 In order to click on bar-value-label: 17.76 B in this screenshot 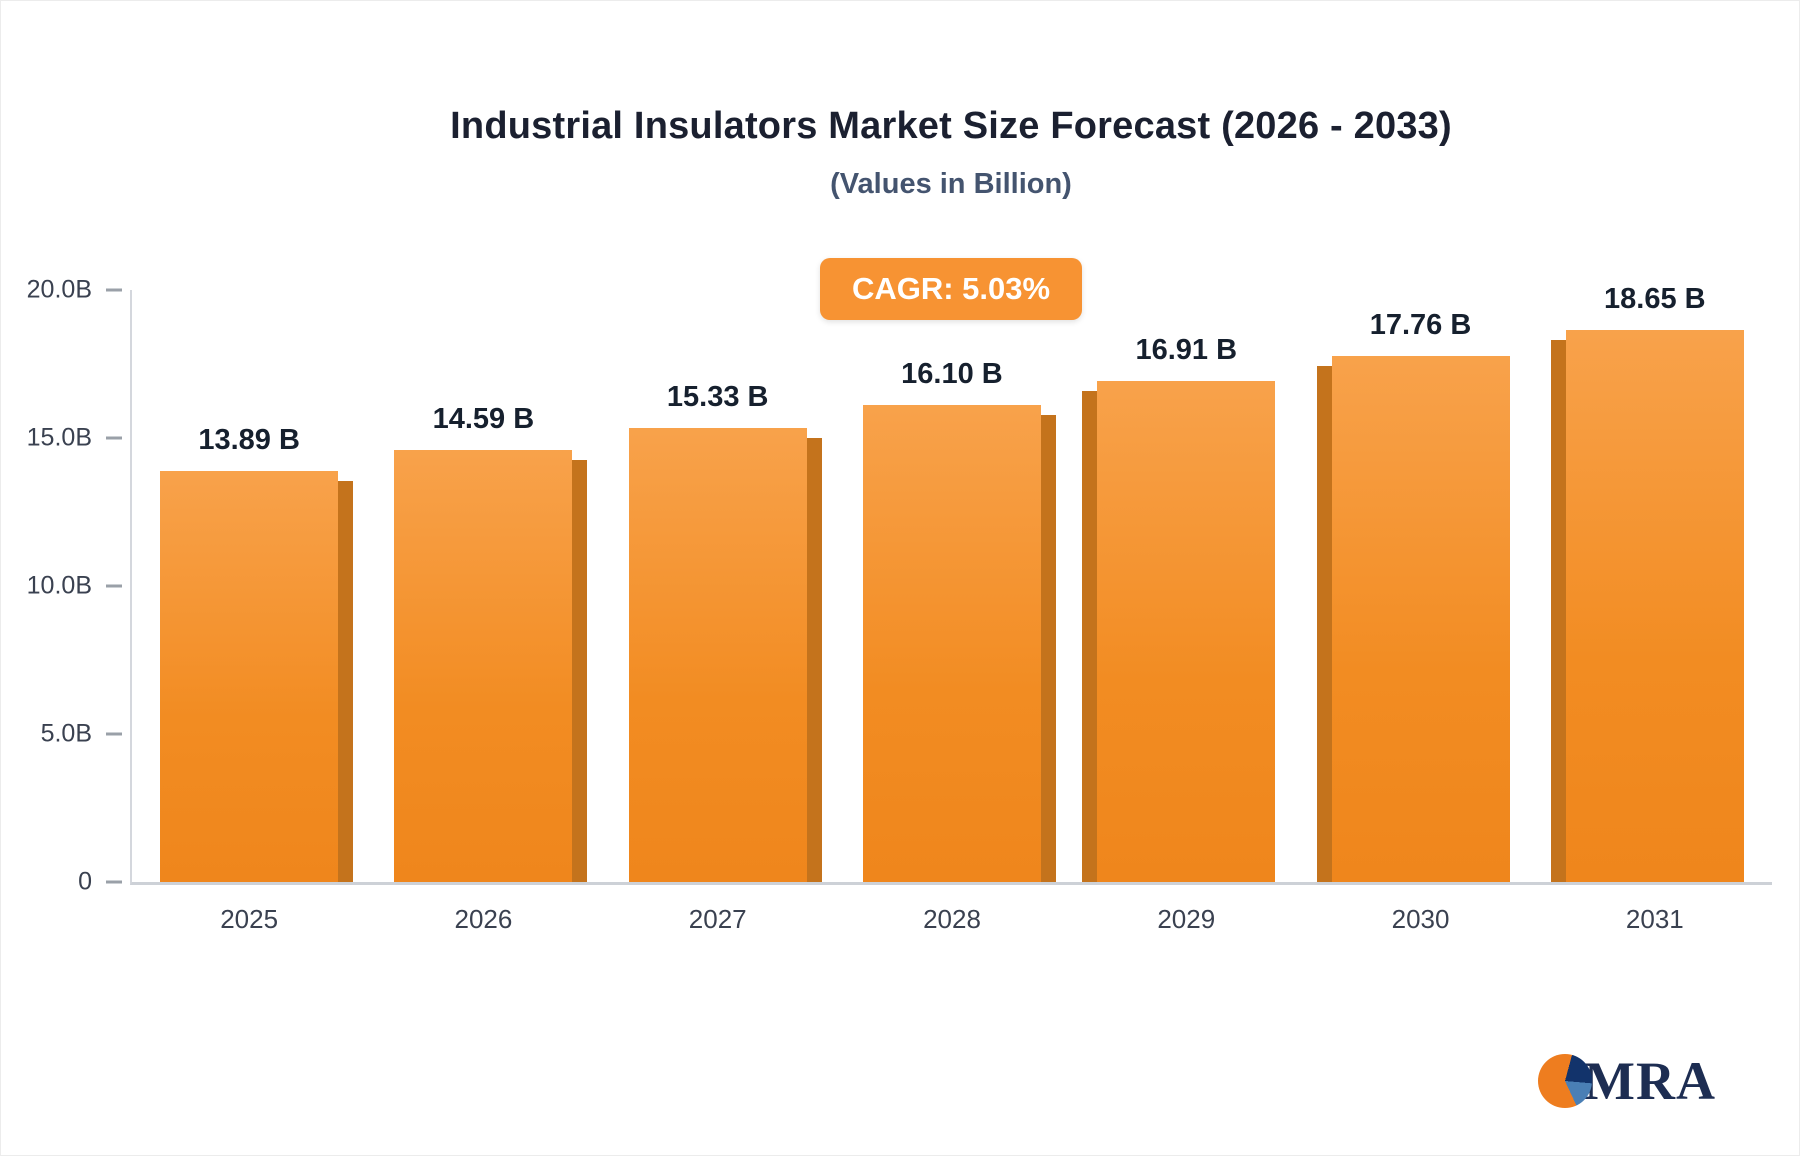, I will do `click(1420, 325)`.